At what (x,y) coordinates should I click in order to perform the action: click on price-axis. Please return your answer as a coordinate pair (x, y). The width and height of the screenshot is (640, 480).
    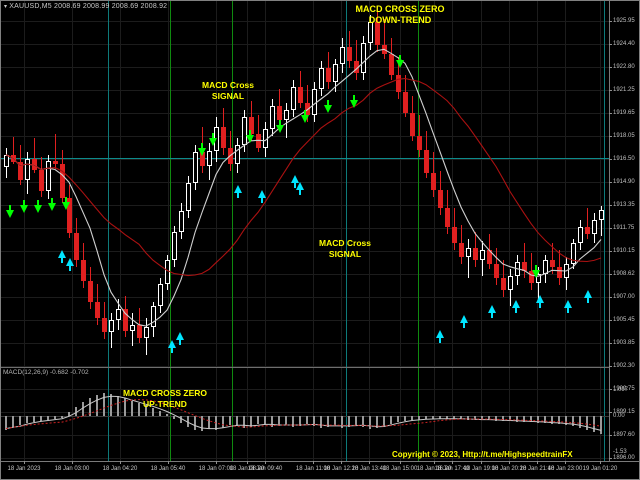
    Looking at the image, I should click on (609, 231).